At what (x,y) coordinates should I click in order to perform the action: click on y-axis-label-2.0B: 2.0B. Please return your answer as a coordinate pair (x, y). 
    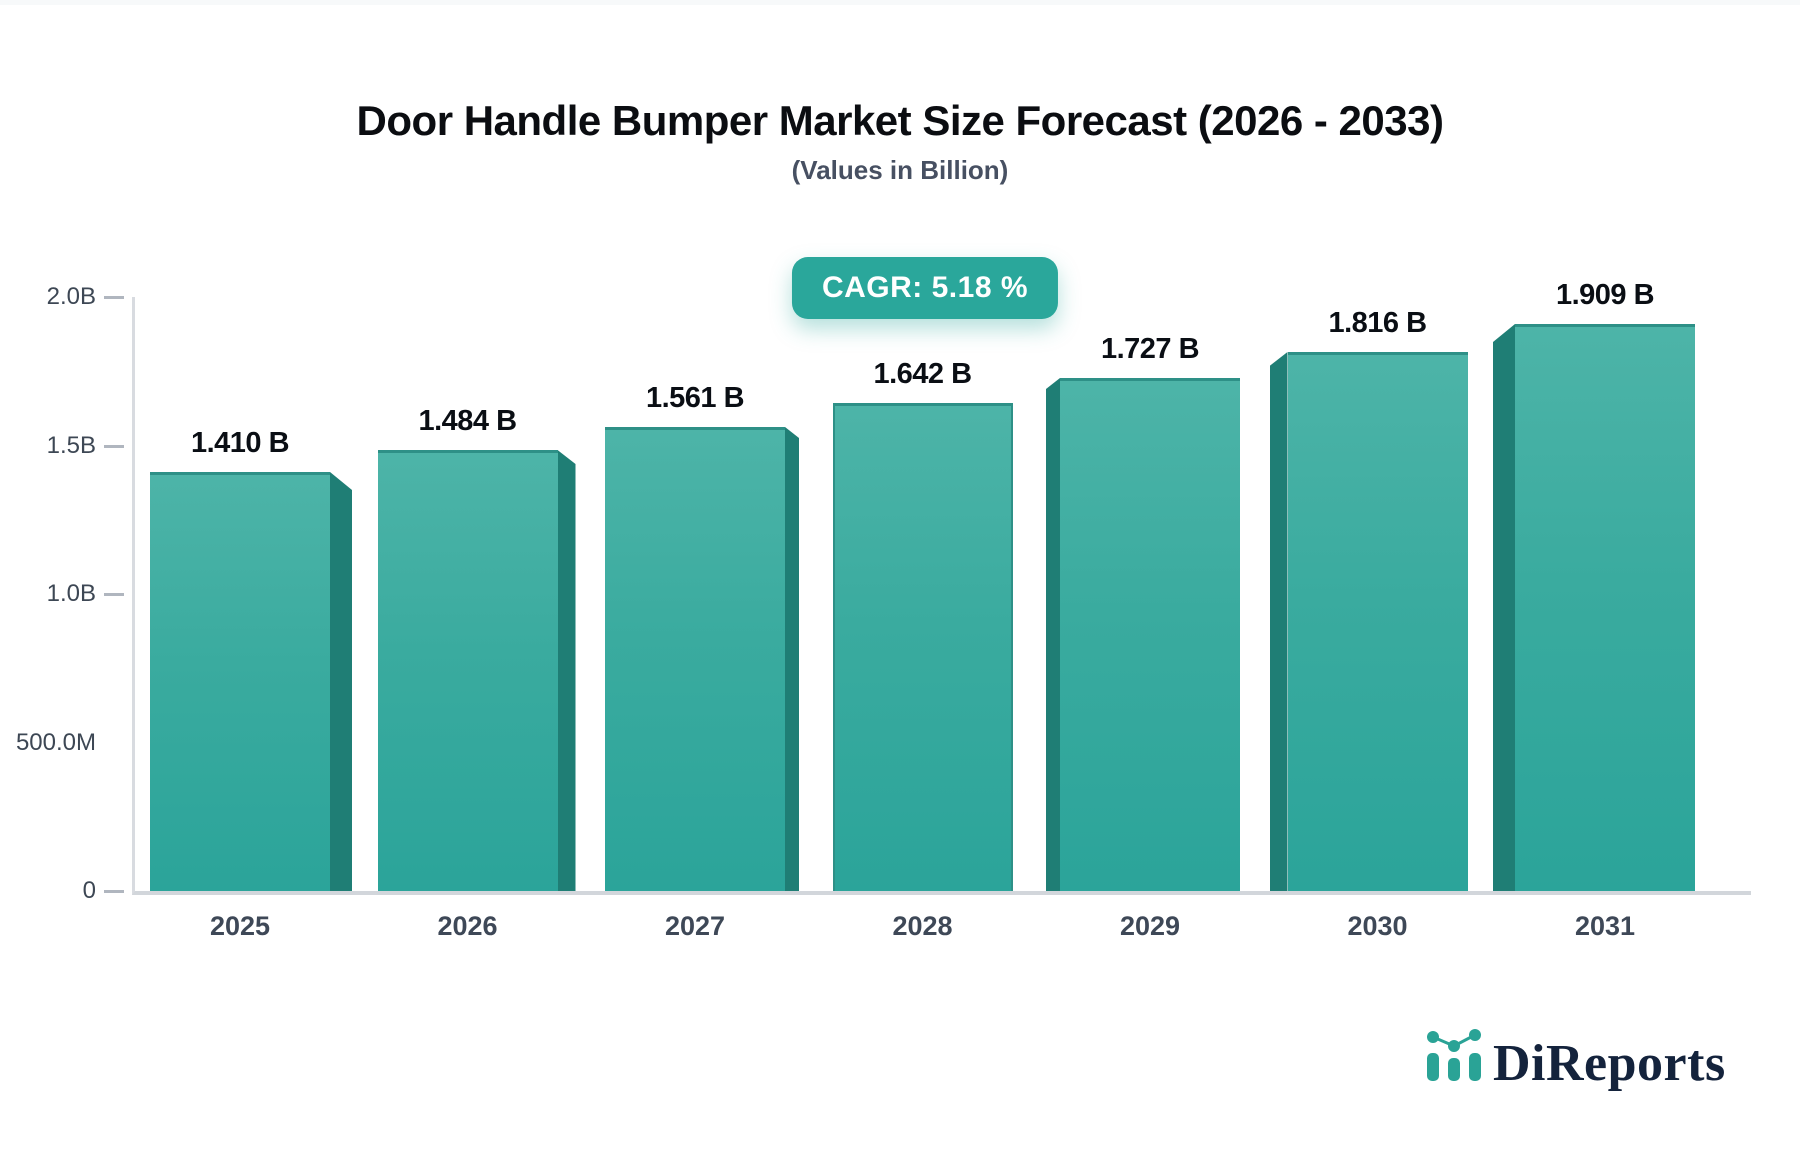
    Looking at the image, I should click on (71, 296).